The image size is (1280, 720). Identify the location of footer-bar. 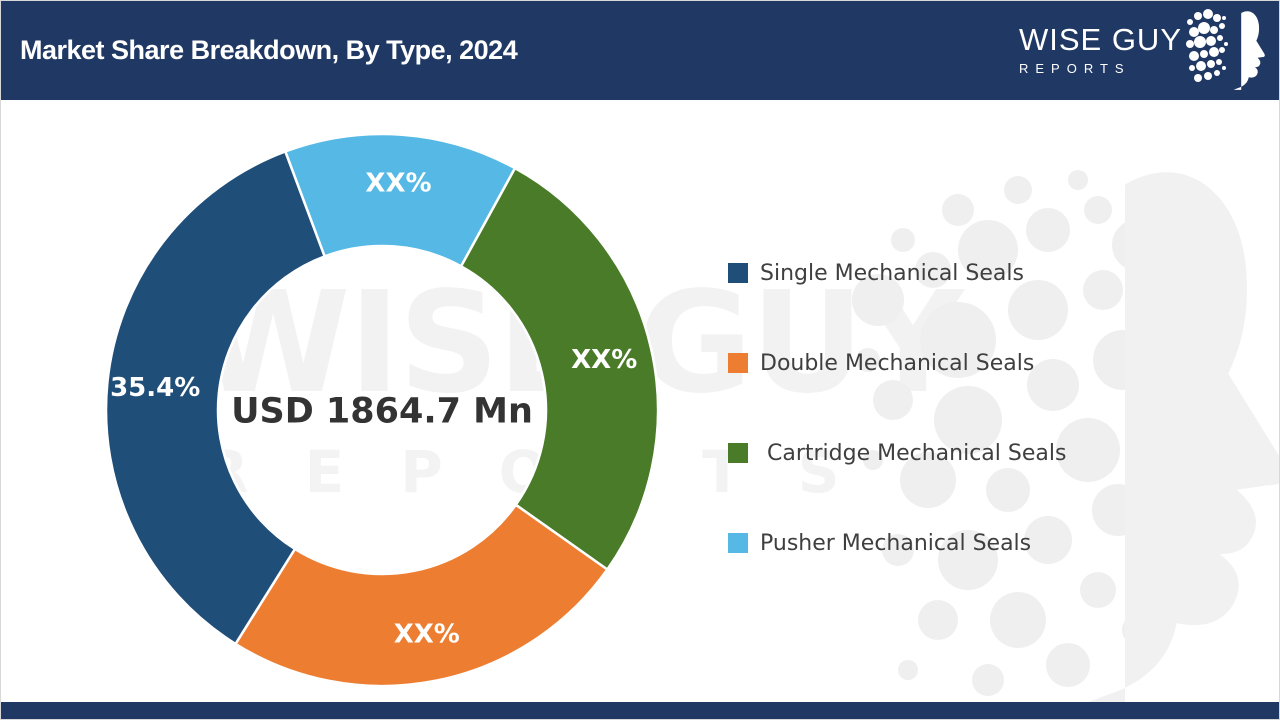
(640, 711).